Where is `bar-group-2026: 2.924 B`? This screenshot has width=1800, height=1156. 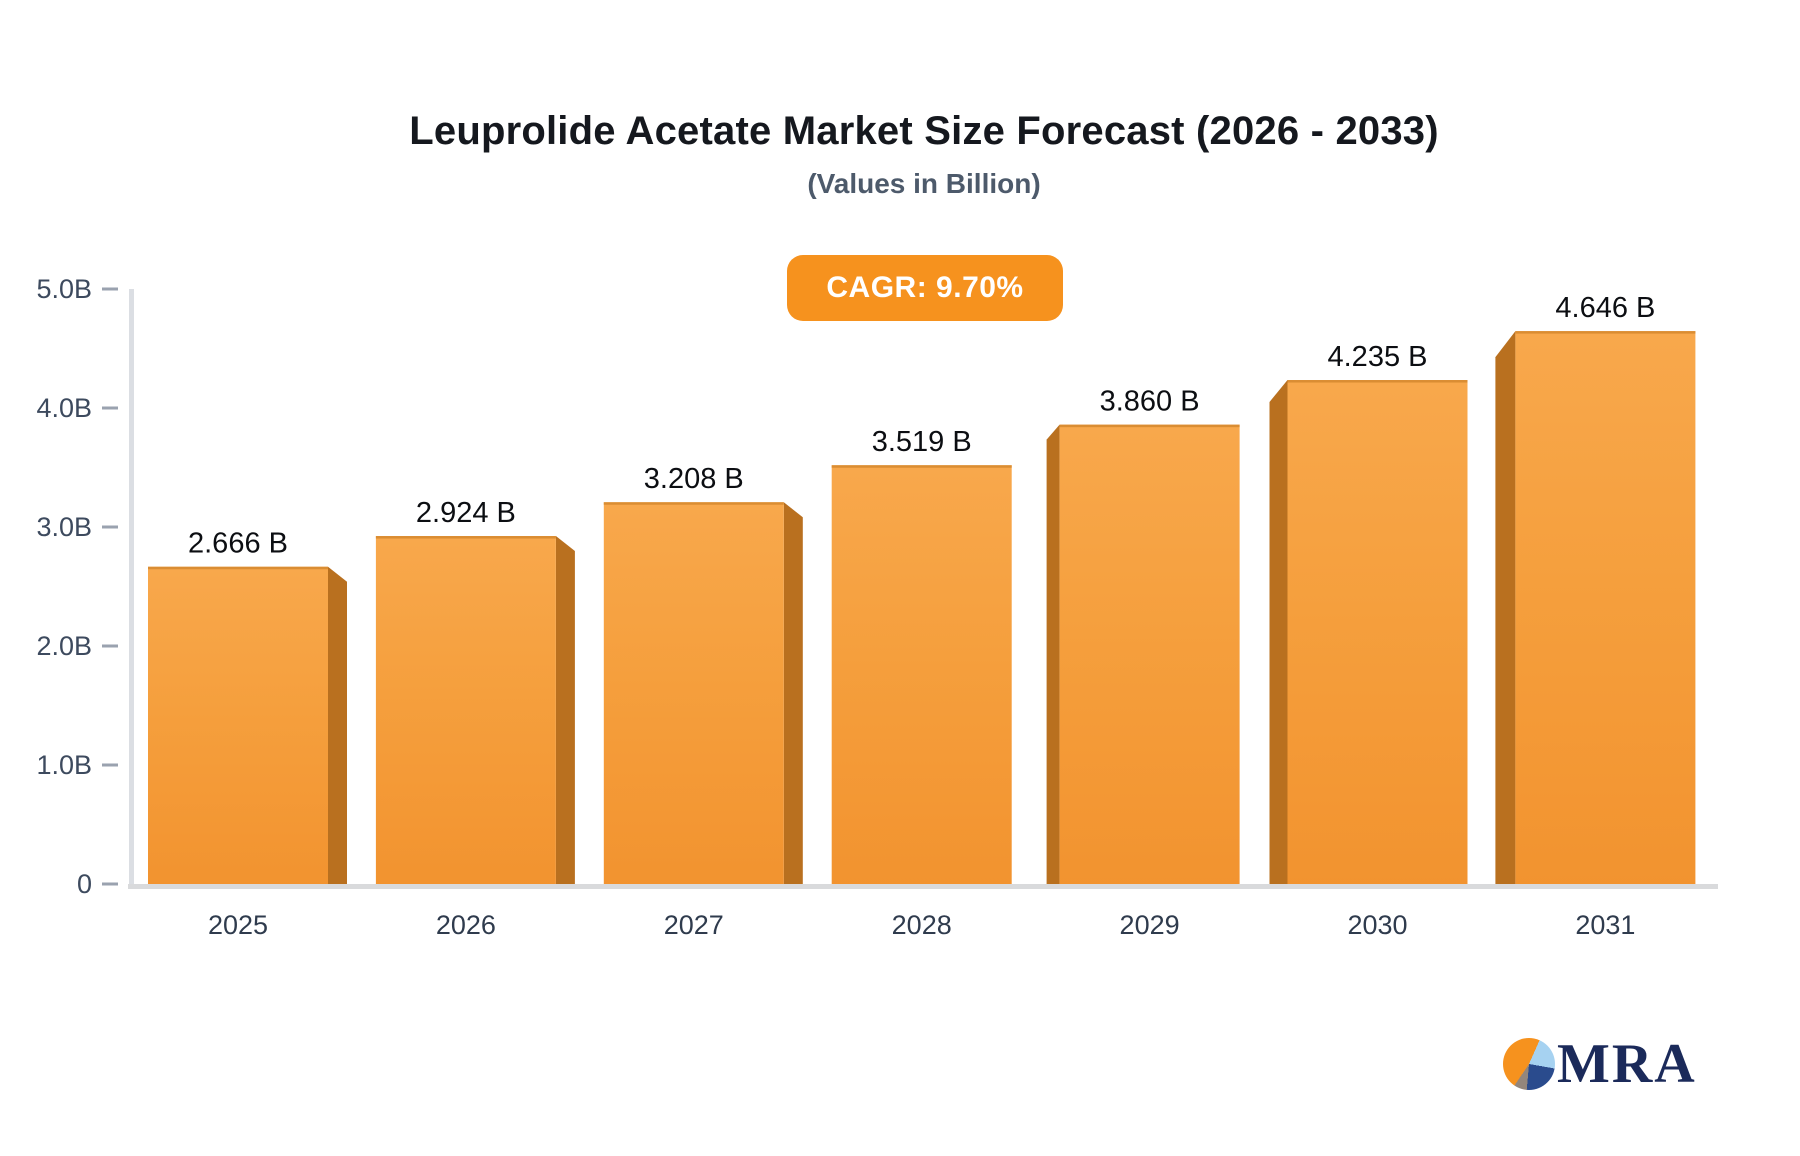
bar-group-2026: 2.924 B is located at coordinates (475, 692).